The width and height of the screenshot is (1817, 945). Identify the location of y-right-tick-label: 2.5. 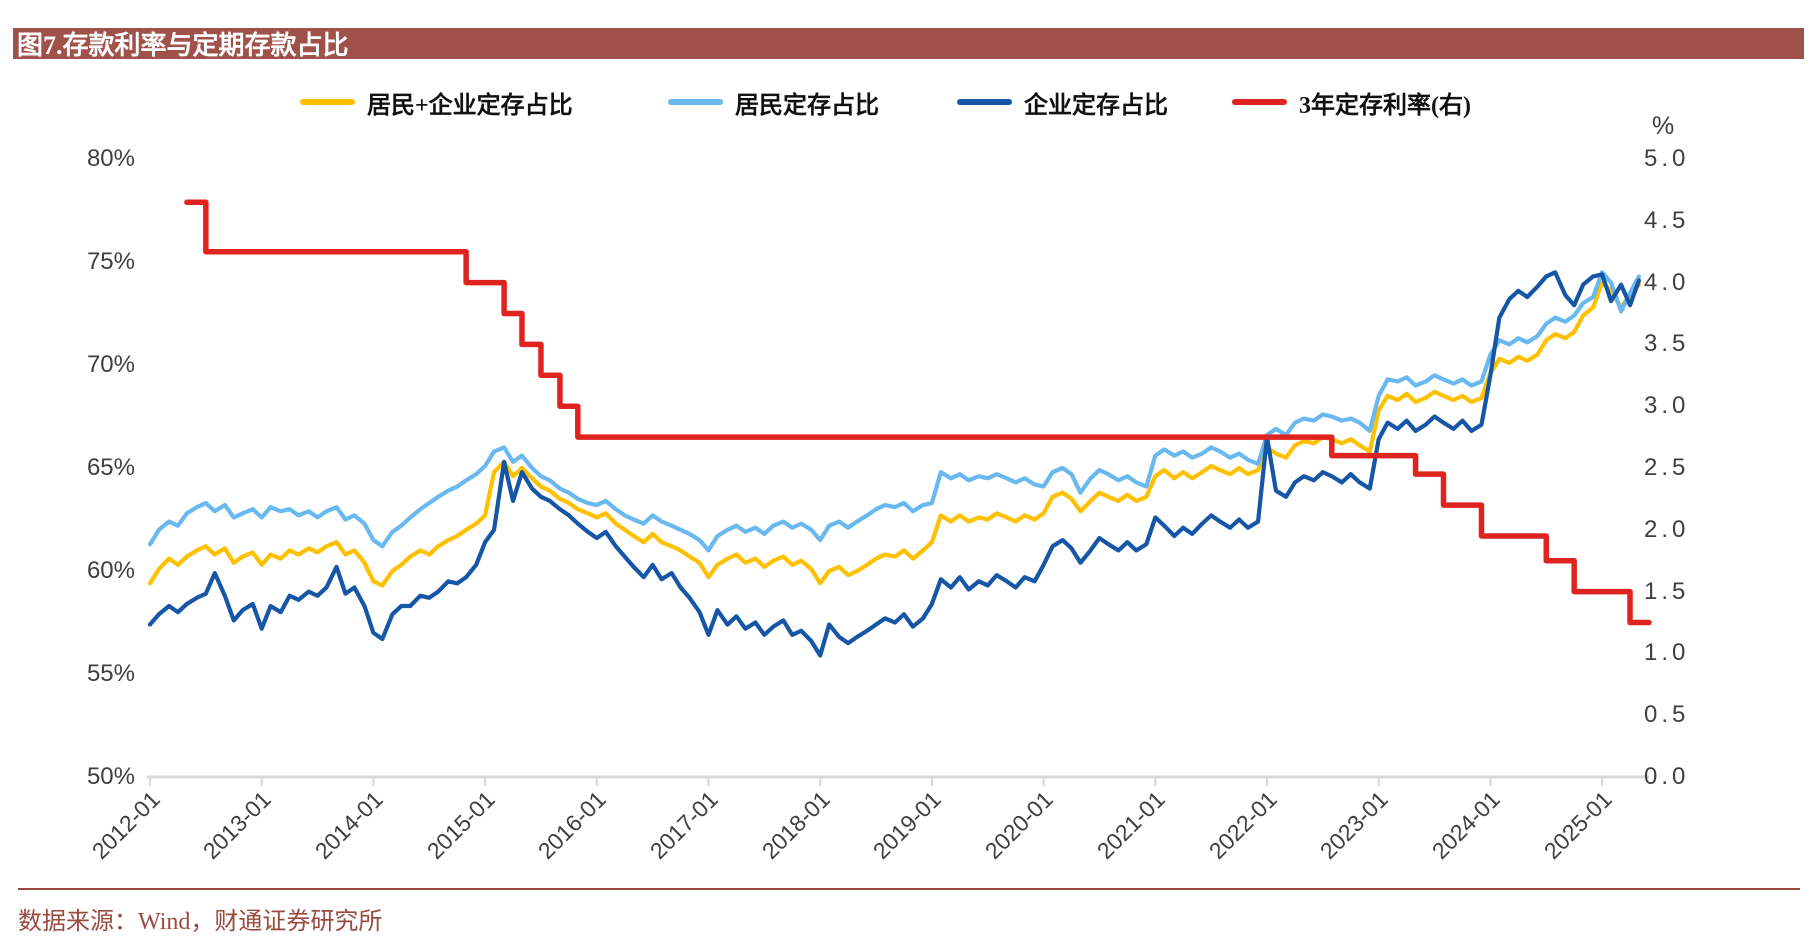
(1667, 467).